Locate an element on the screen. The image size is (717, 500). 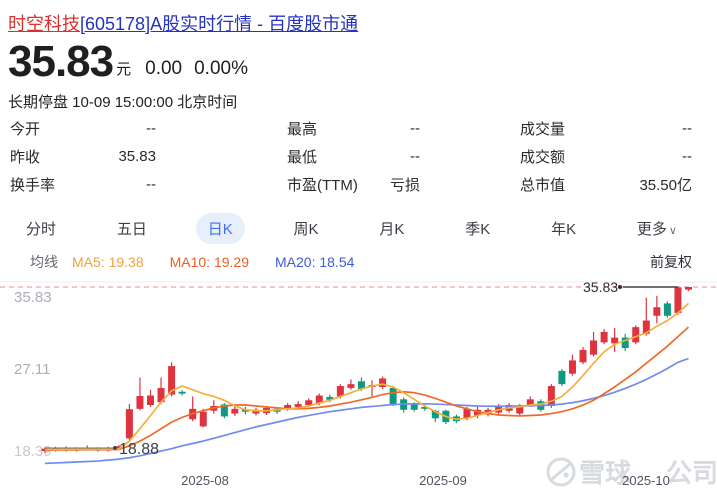
stat-high: 最高 -- is located at coordinates (353, 128).